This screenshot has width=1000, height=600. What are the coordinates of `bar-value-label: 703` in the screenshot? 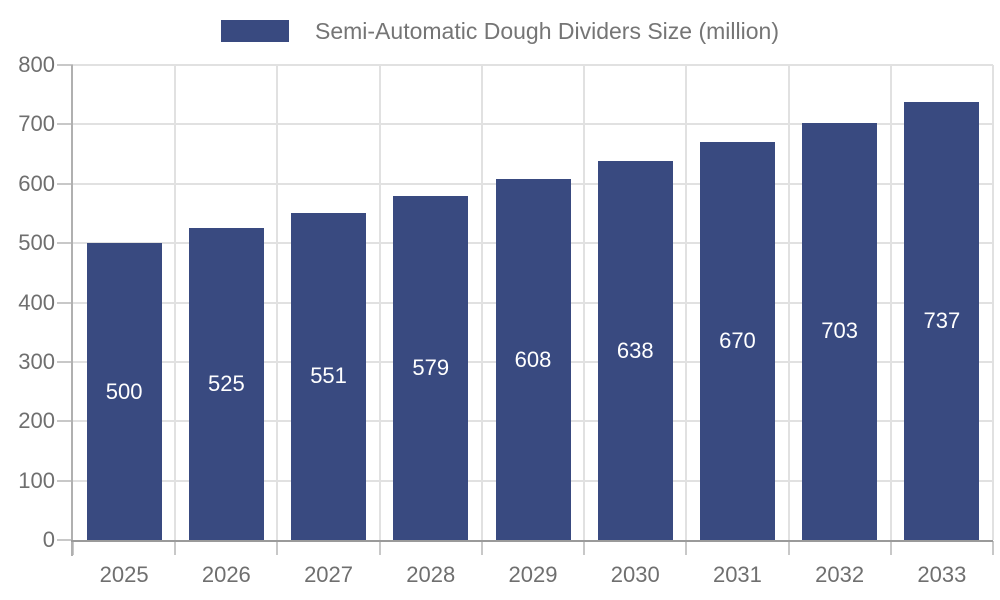 It's located at (840, 331).